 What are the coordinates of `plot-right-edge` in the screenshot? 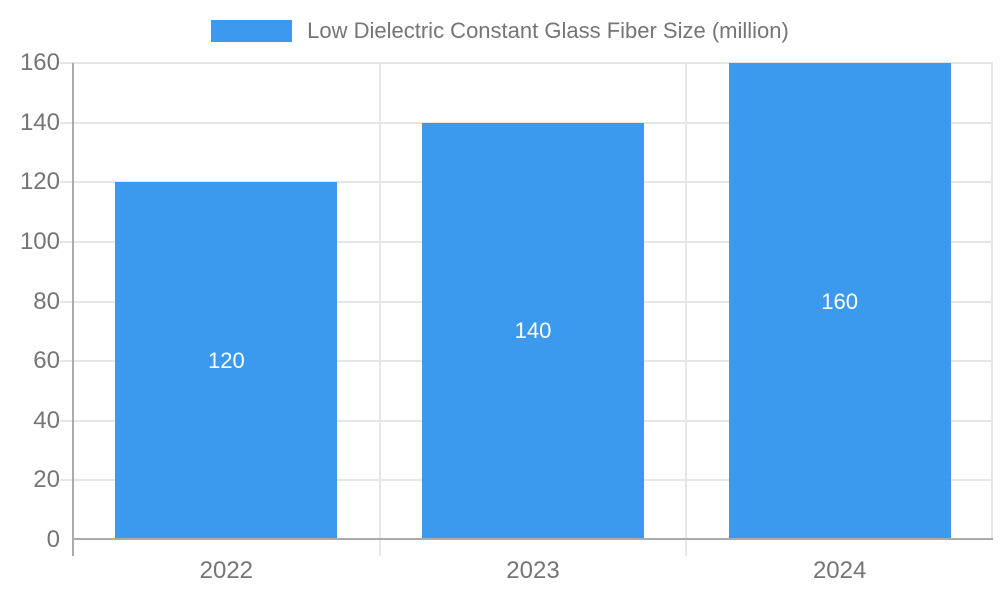 It's located at (992, 301).